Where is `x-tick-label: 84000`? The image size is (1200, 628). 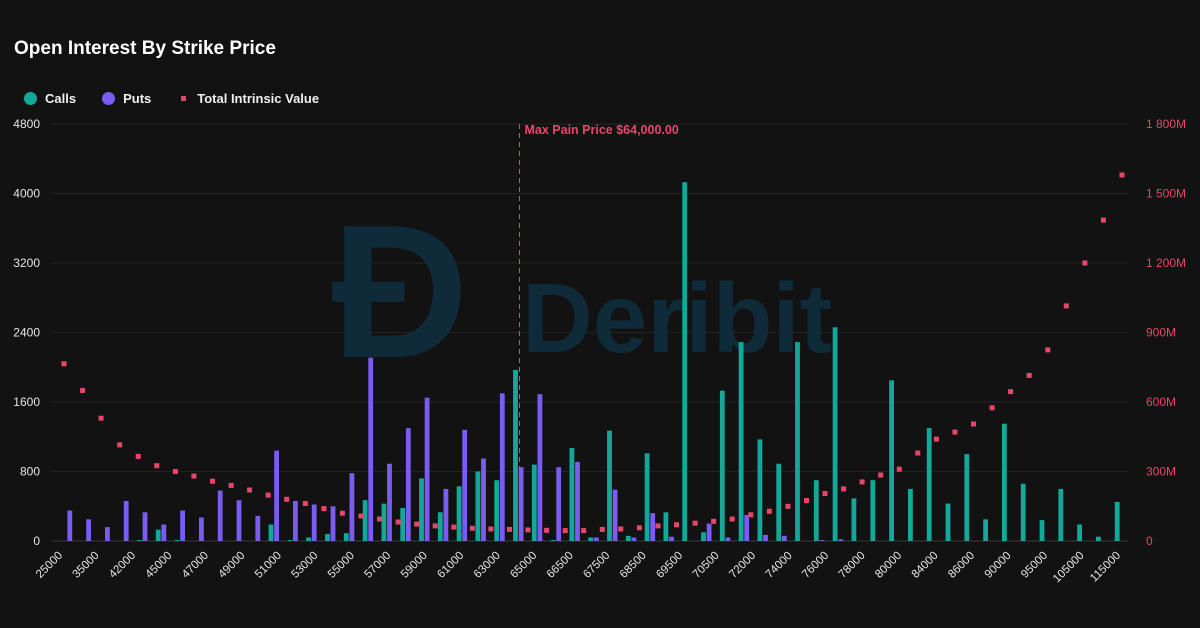 x-tick-label: 84000 is located at coordinates (925, 565).